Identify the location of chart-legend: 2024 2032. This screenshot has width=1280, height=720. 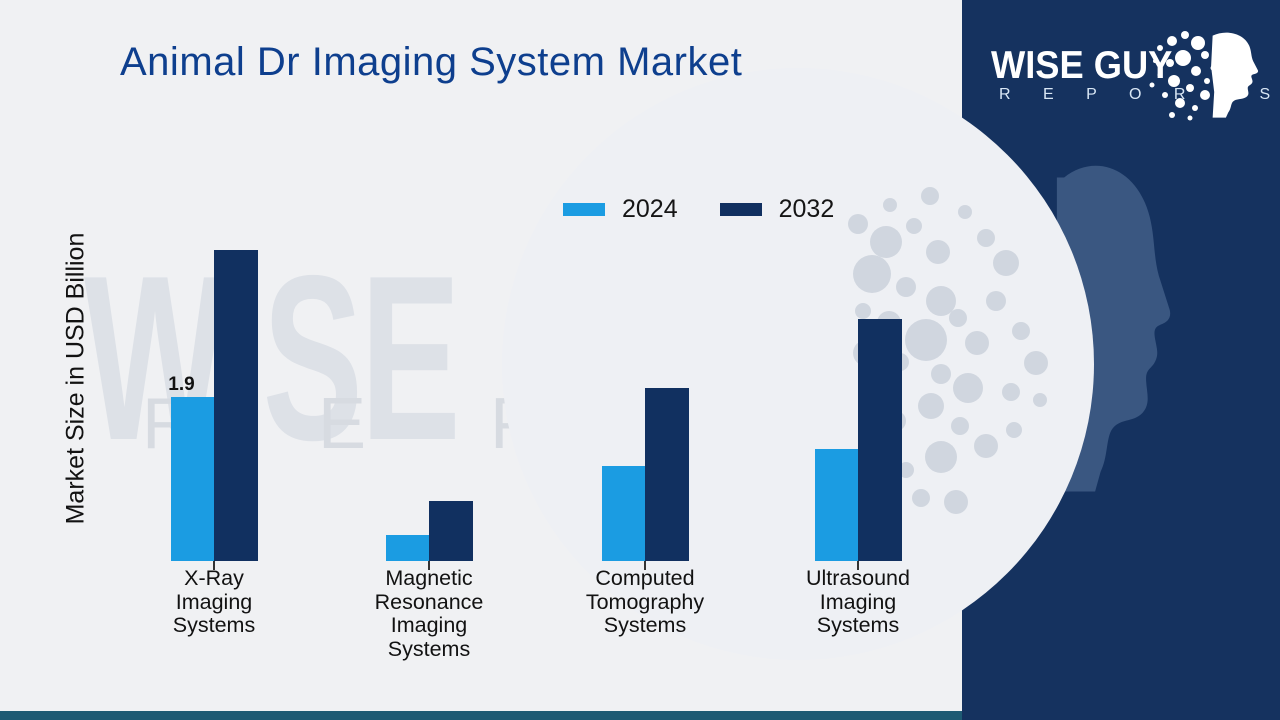
(719, 209).